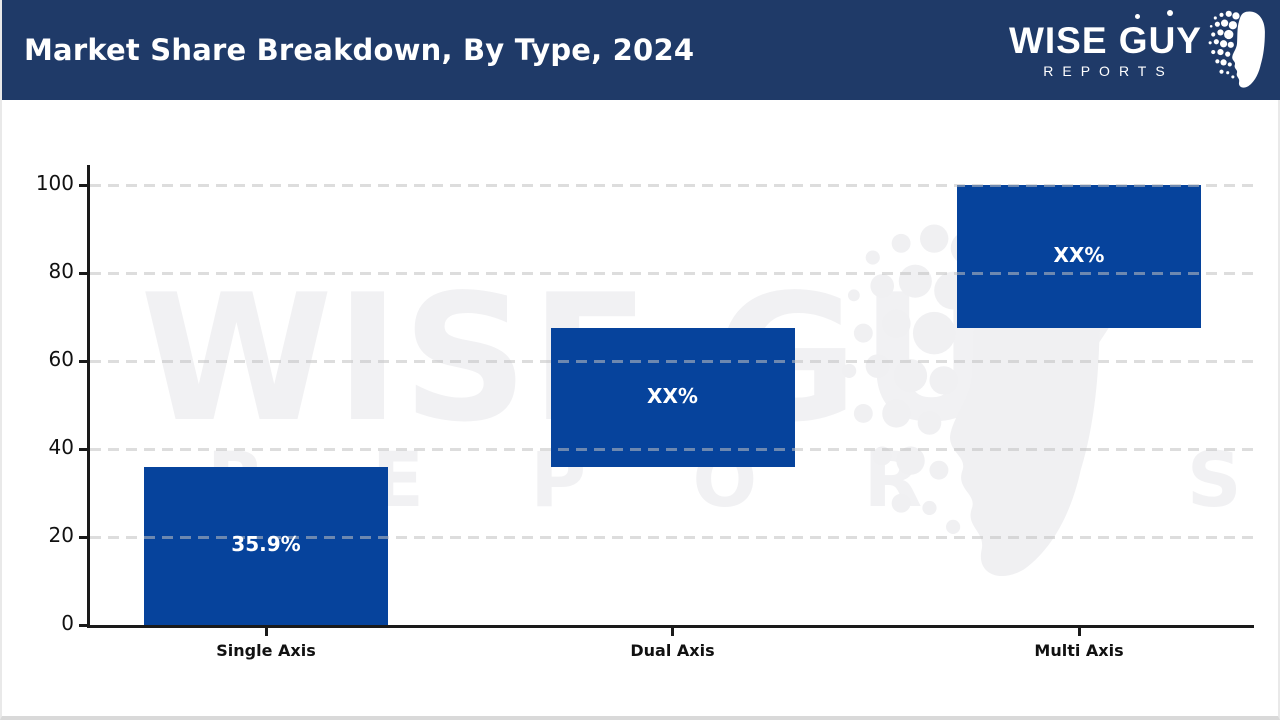  Describe the element at coordinates (61, 359) in the screenshot. I see `y-tick-label: 60` at that location.